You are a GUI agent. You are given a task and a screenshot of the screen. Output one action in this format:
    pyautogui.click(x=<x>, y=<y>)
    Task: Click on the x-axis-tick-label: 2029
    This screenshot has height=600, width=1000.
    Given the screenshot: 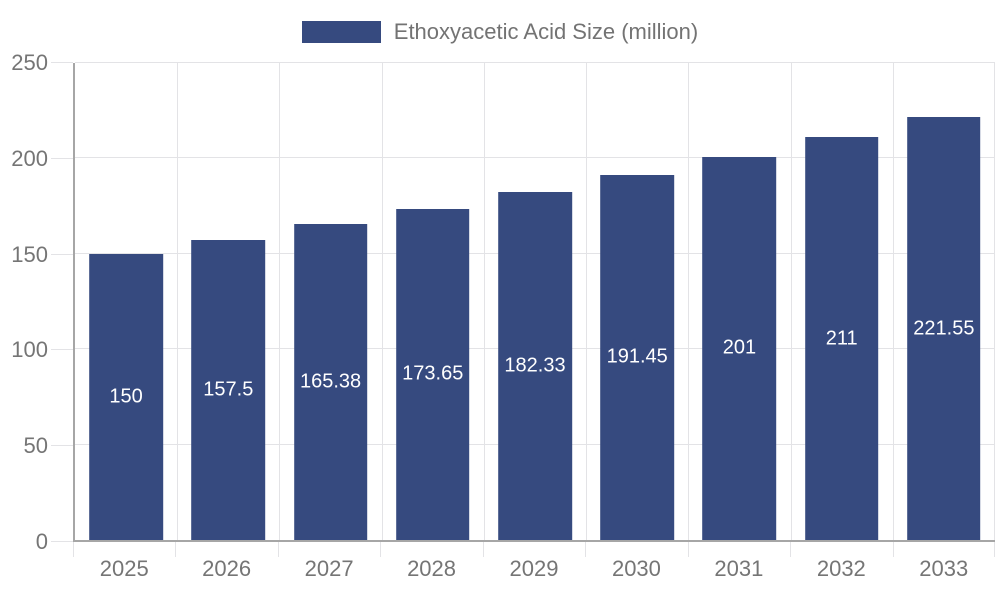 What is the action you would take?
    pyautogui.click(x=534, y=568)
    